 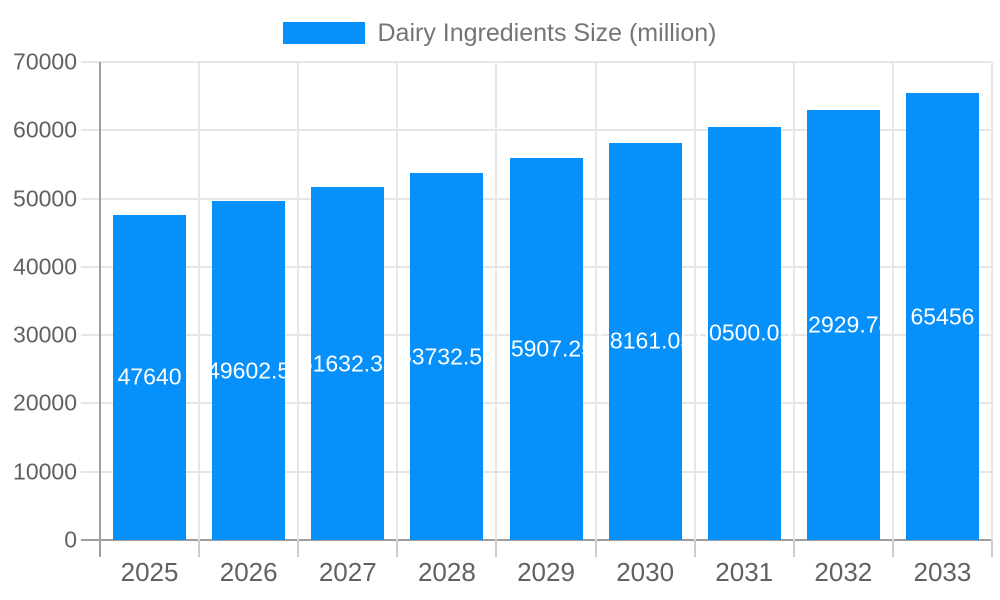 I want to click on x-tick-label-2026: 2026, so click(x=248, y=572).